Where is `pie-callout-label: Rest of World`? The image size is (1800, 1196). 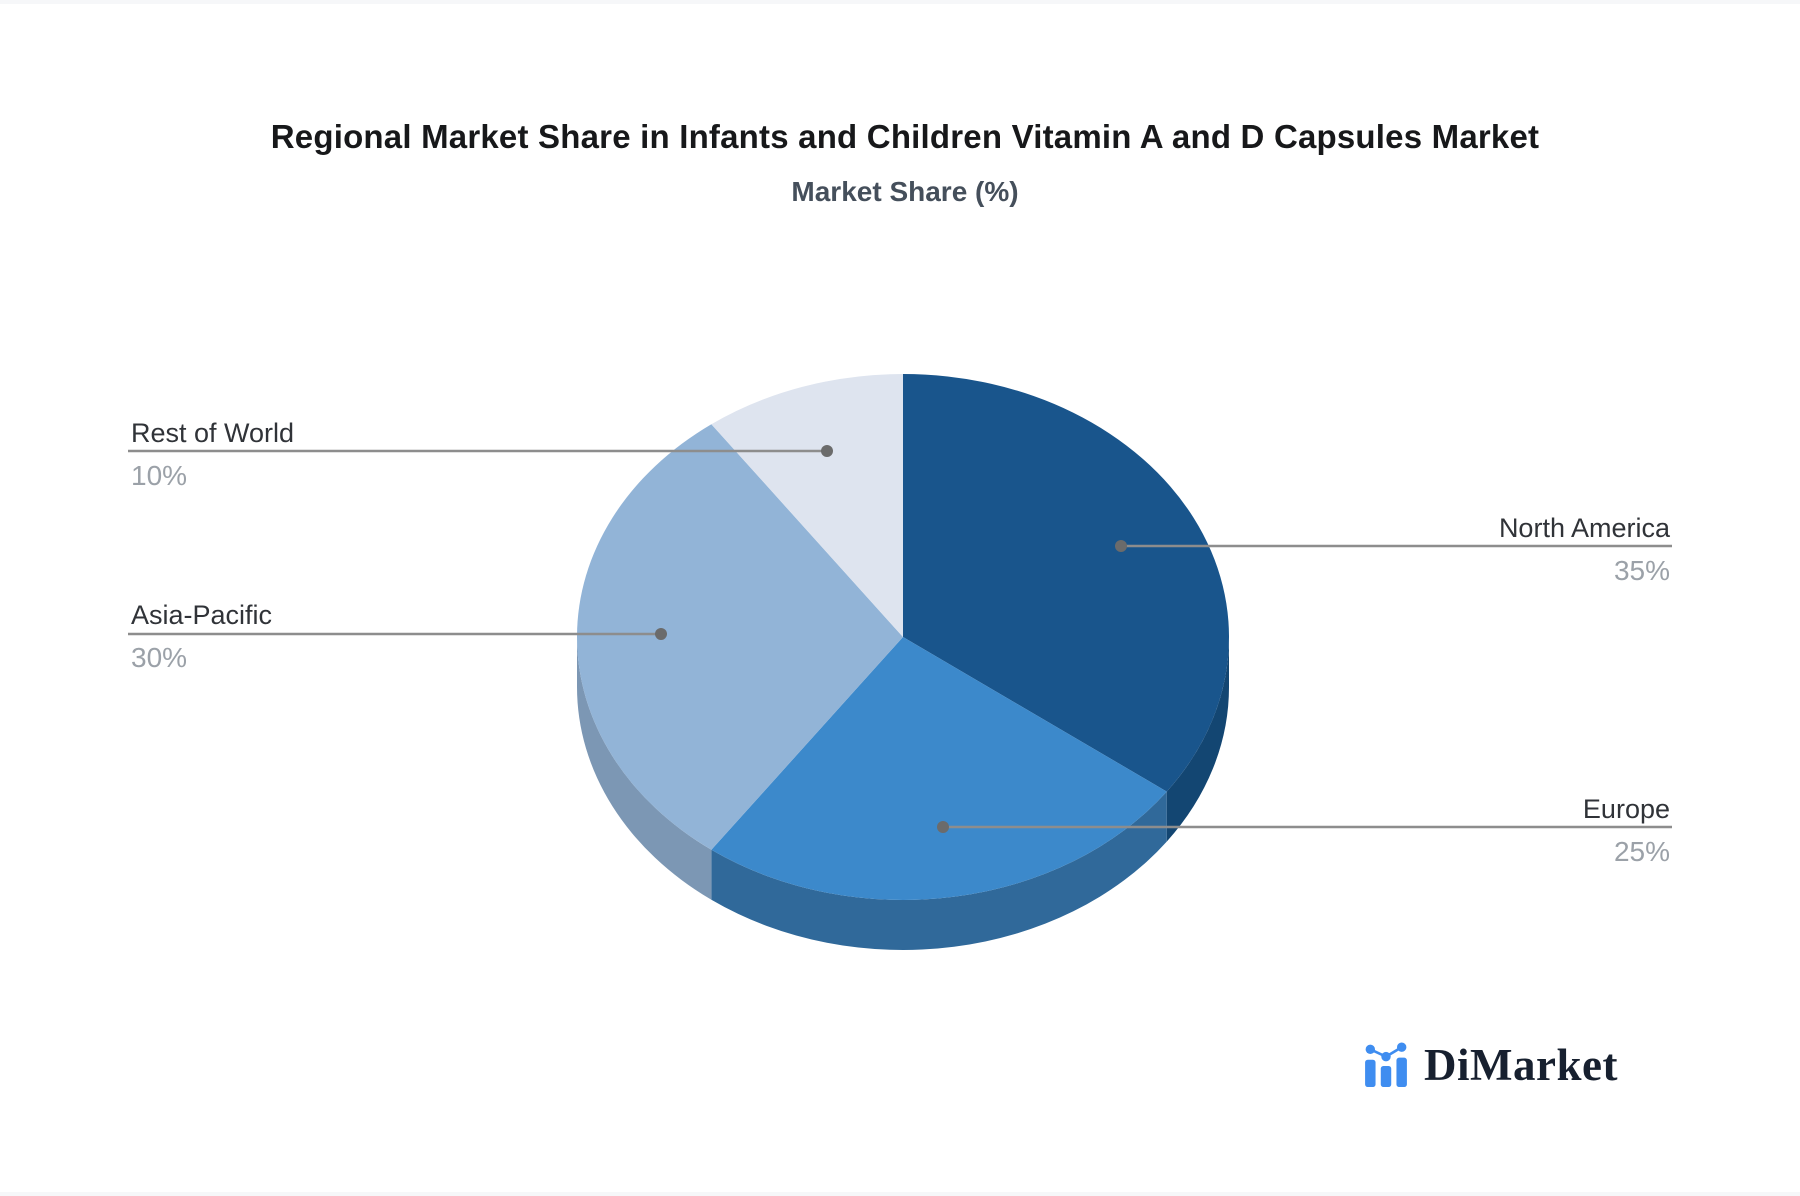 pie-callout-label: Rest of World is located at coordinates (213, 433).